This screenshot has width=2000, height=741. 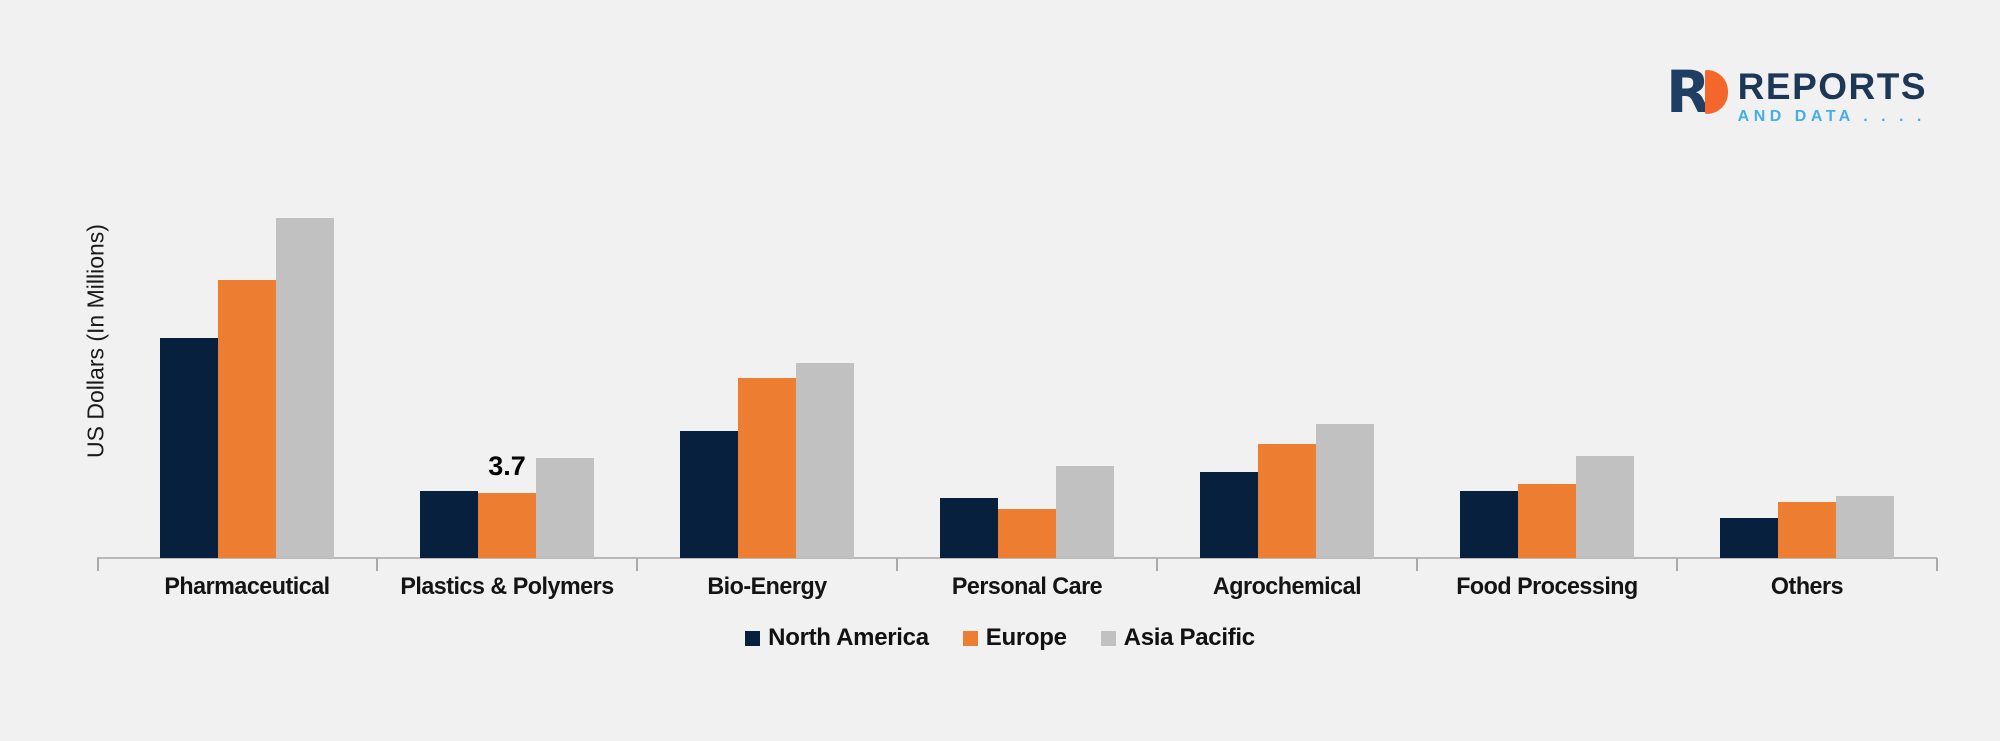 What do you see at coordinates (565, 508) in the screenshot?
I see `bar-asia-pacific-plastics-polymers` at bounding box center [565, 508].